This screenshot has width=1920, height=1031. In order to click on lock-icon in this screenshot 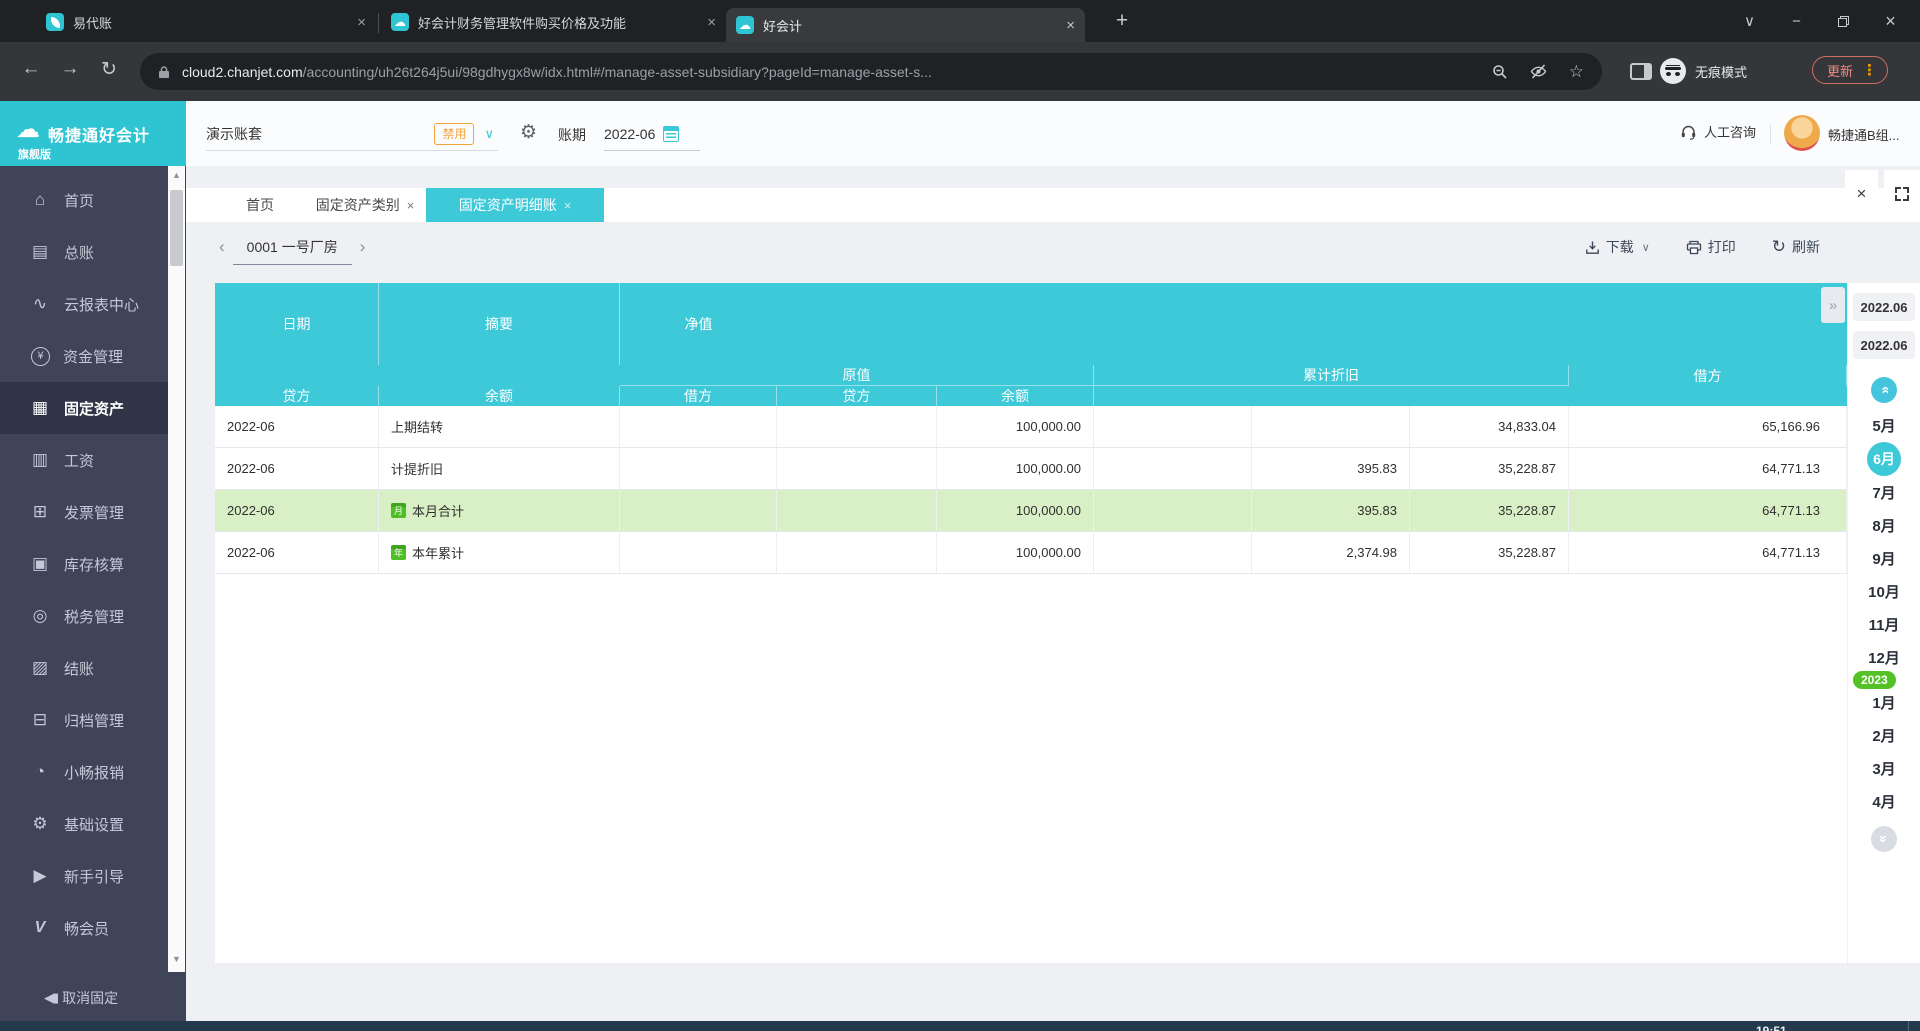, I will do `click(164, 72)`.